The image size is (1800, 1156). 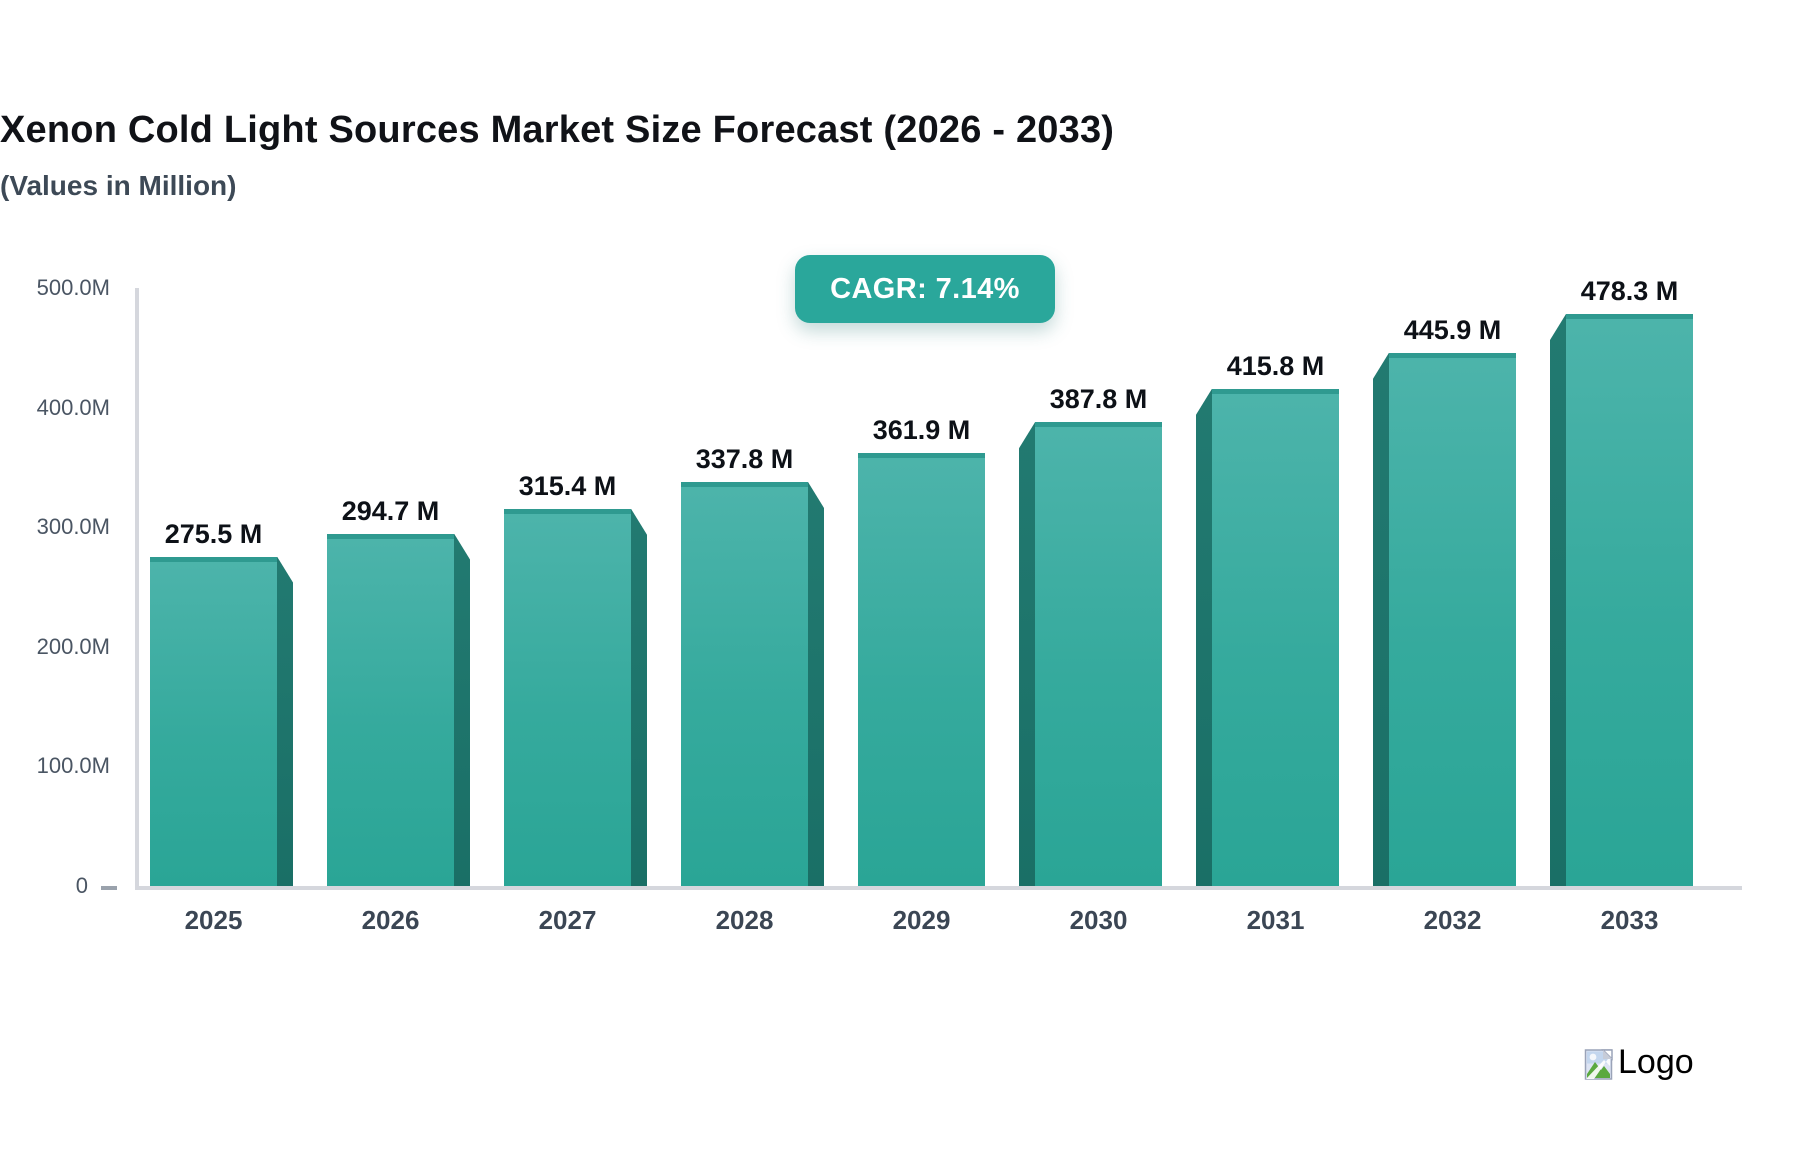 What do you see at coordinates (639, 697) in the screenshot?
I see `bar-side-2027` at bounding box center [639, 697].